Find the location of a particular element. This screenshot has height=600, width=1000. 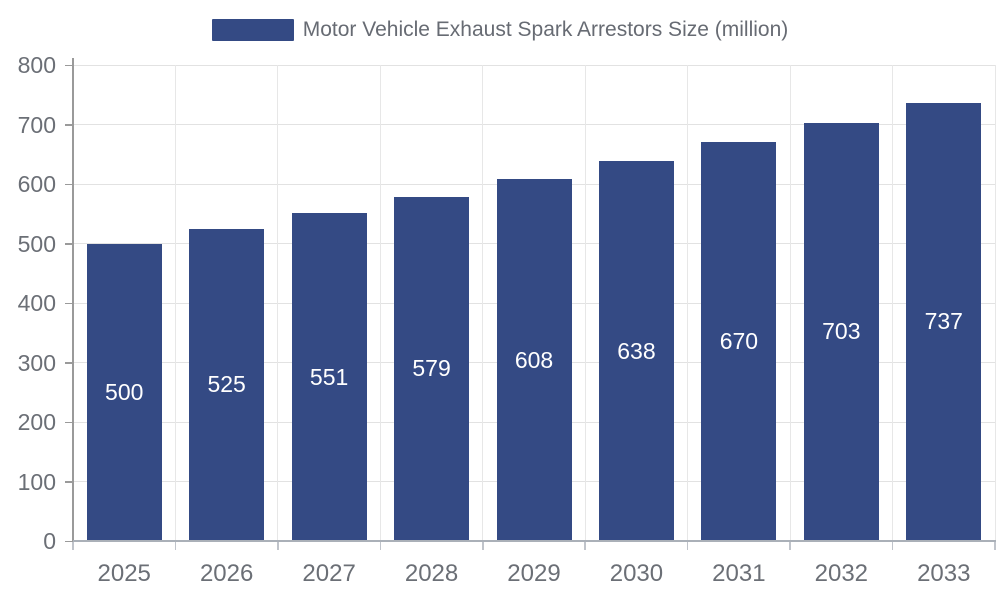

bar-2026: 525 is located at coordinates (227, 384).